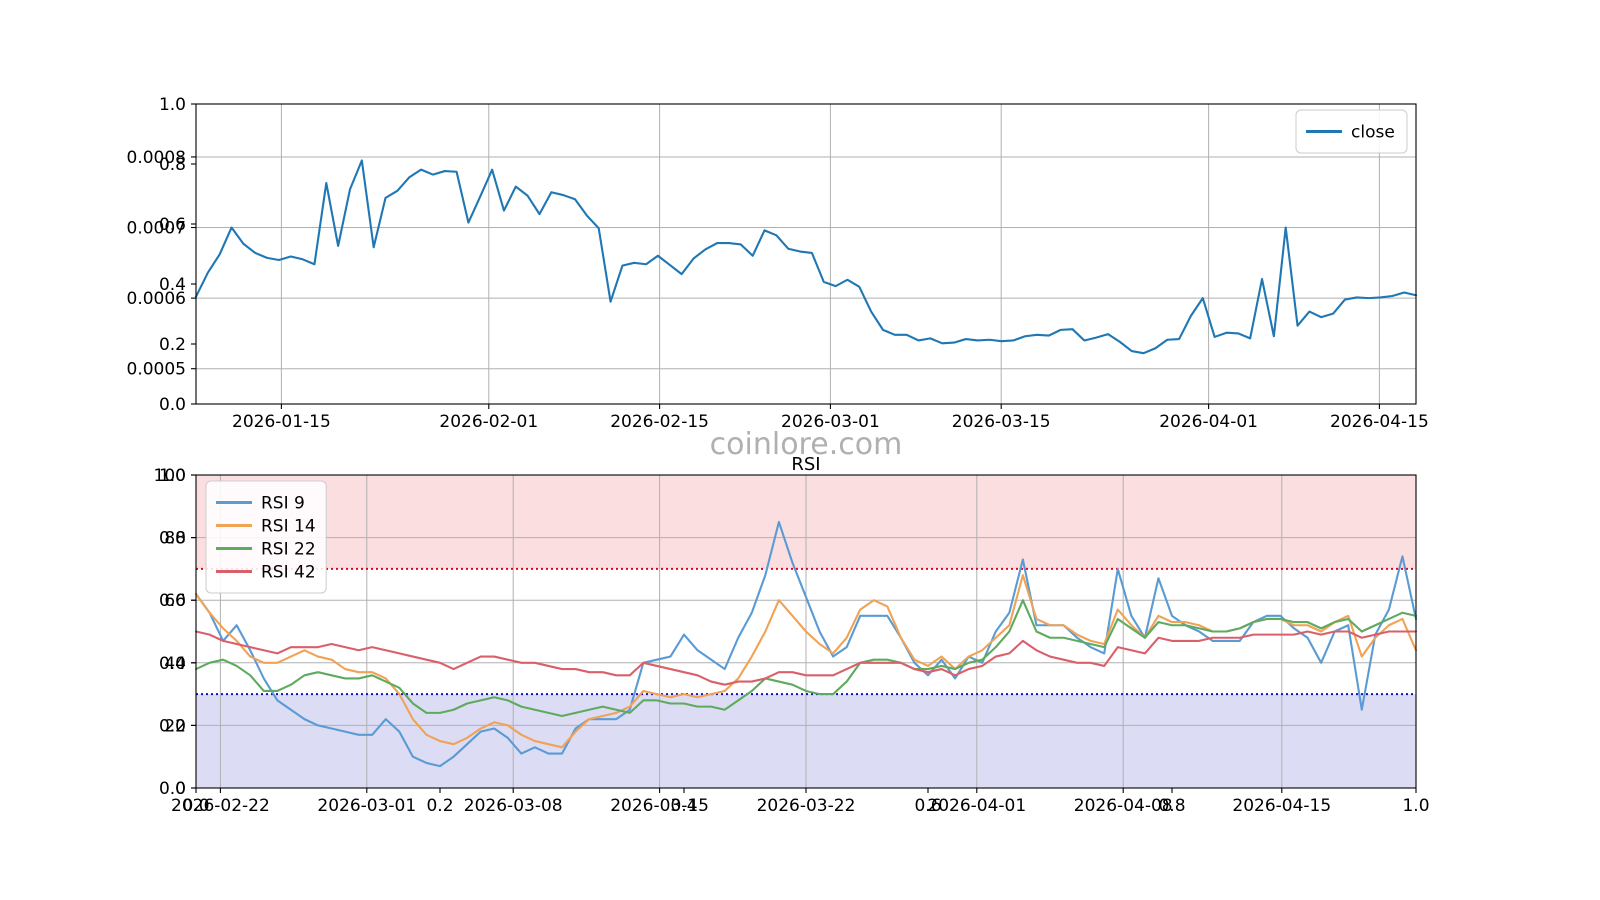  I want to click on y-tick-label-3: 60, so click(175, 601).